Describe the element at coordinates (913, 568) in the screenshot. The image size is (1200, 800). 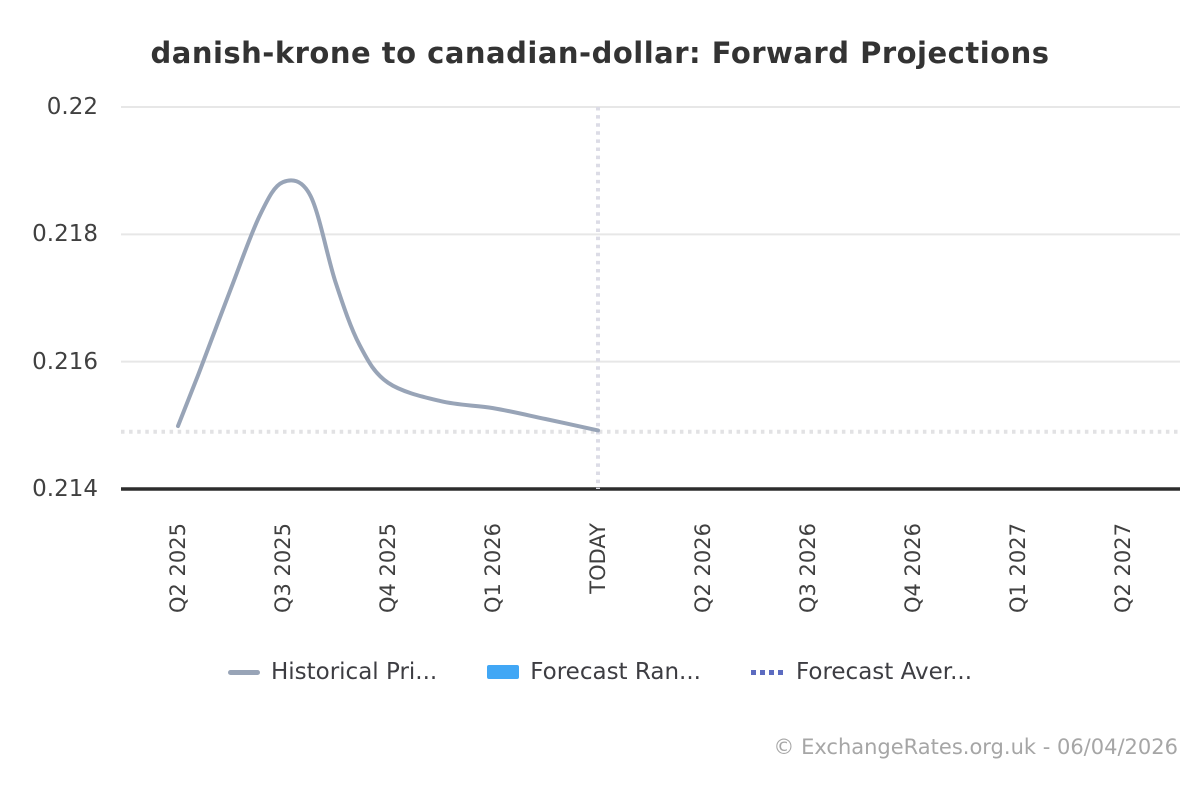
I see `x-tick-label: Q4 2026` at that location.